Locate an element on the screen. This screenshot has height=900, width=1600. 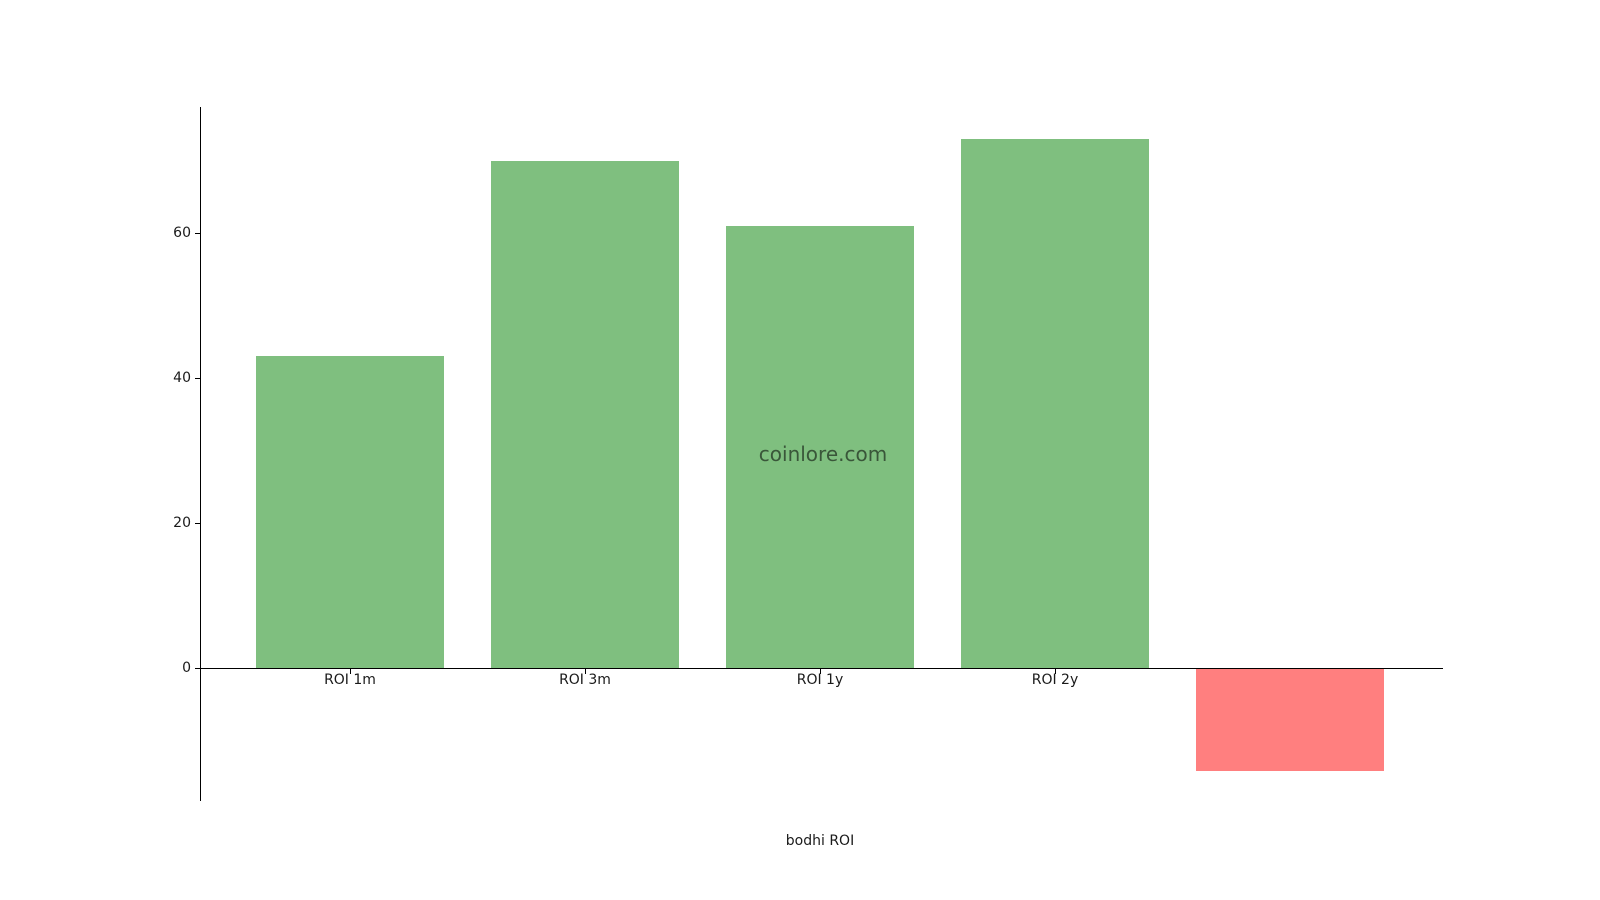
watermark: coinlore.com is located at coordinates (823, 454).